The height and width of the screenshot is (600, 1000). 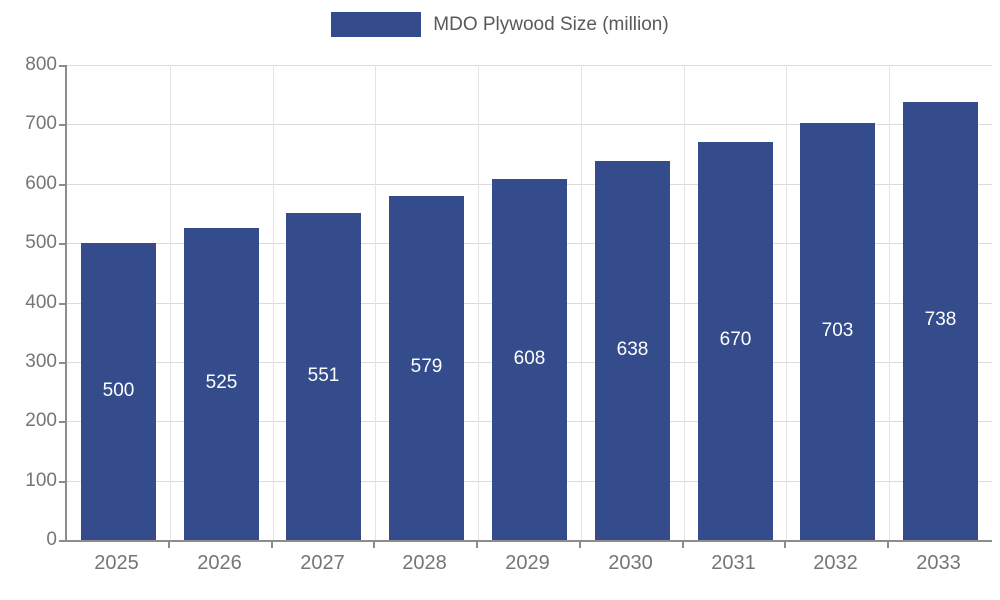 What do you see at coordinates (41, 183) in the screenshot?
I see `y-tick-label: 600` at bounding box center [41, 183].